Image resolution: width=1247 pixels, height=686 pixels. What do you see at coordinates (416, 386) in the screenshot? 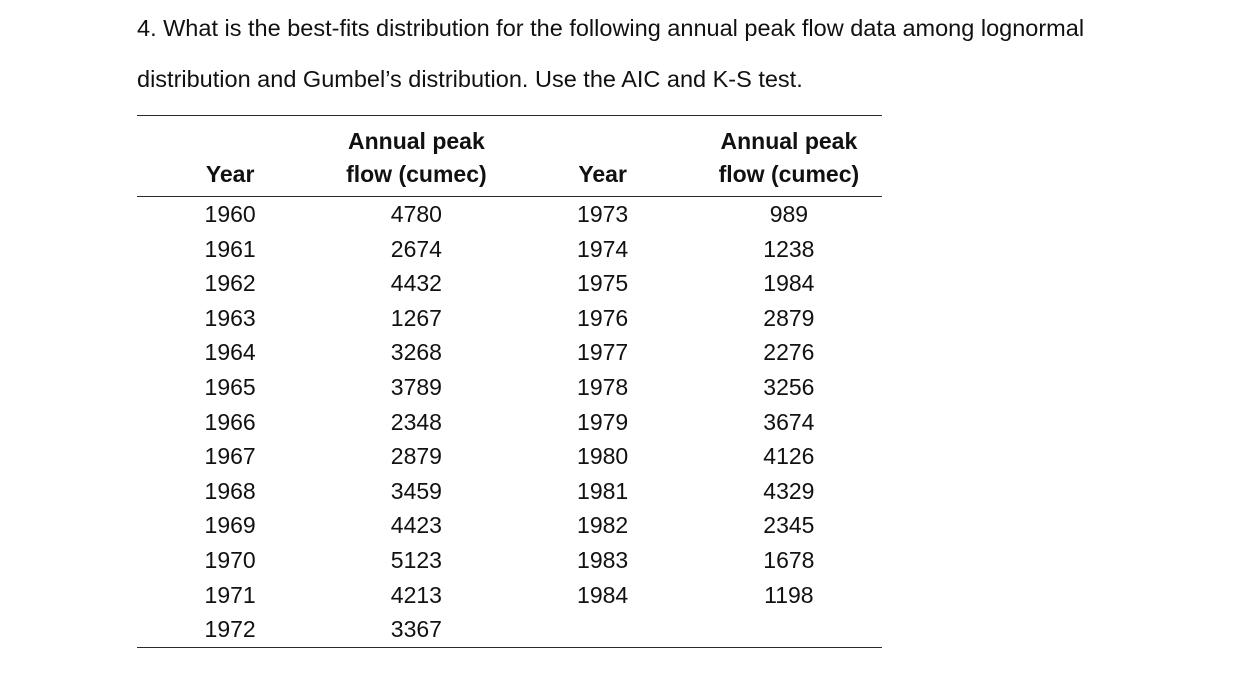
I see `flow-cell: 3789` at bounding box center [416, 386].